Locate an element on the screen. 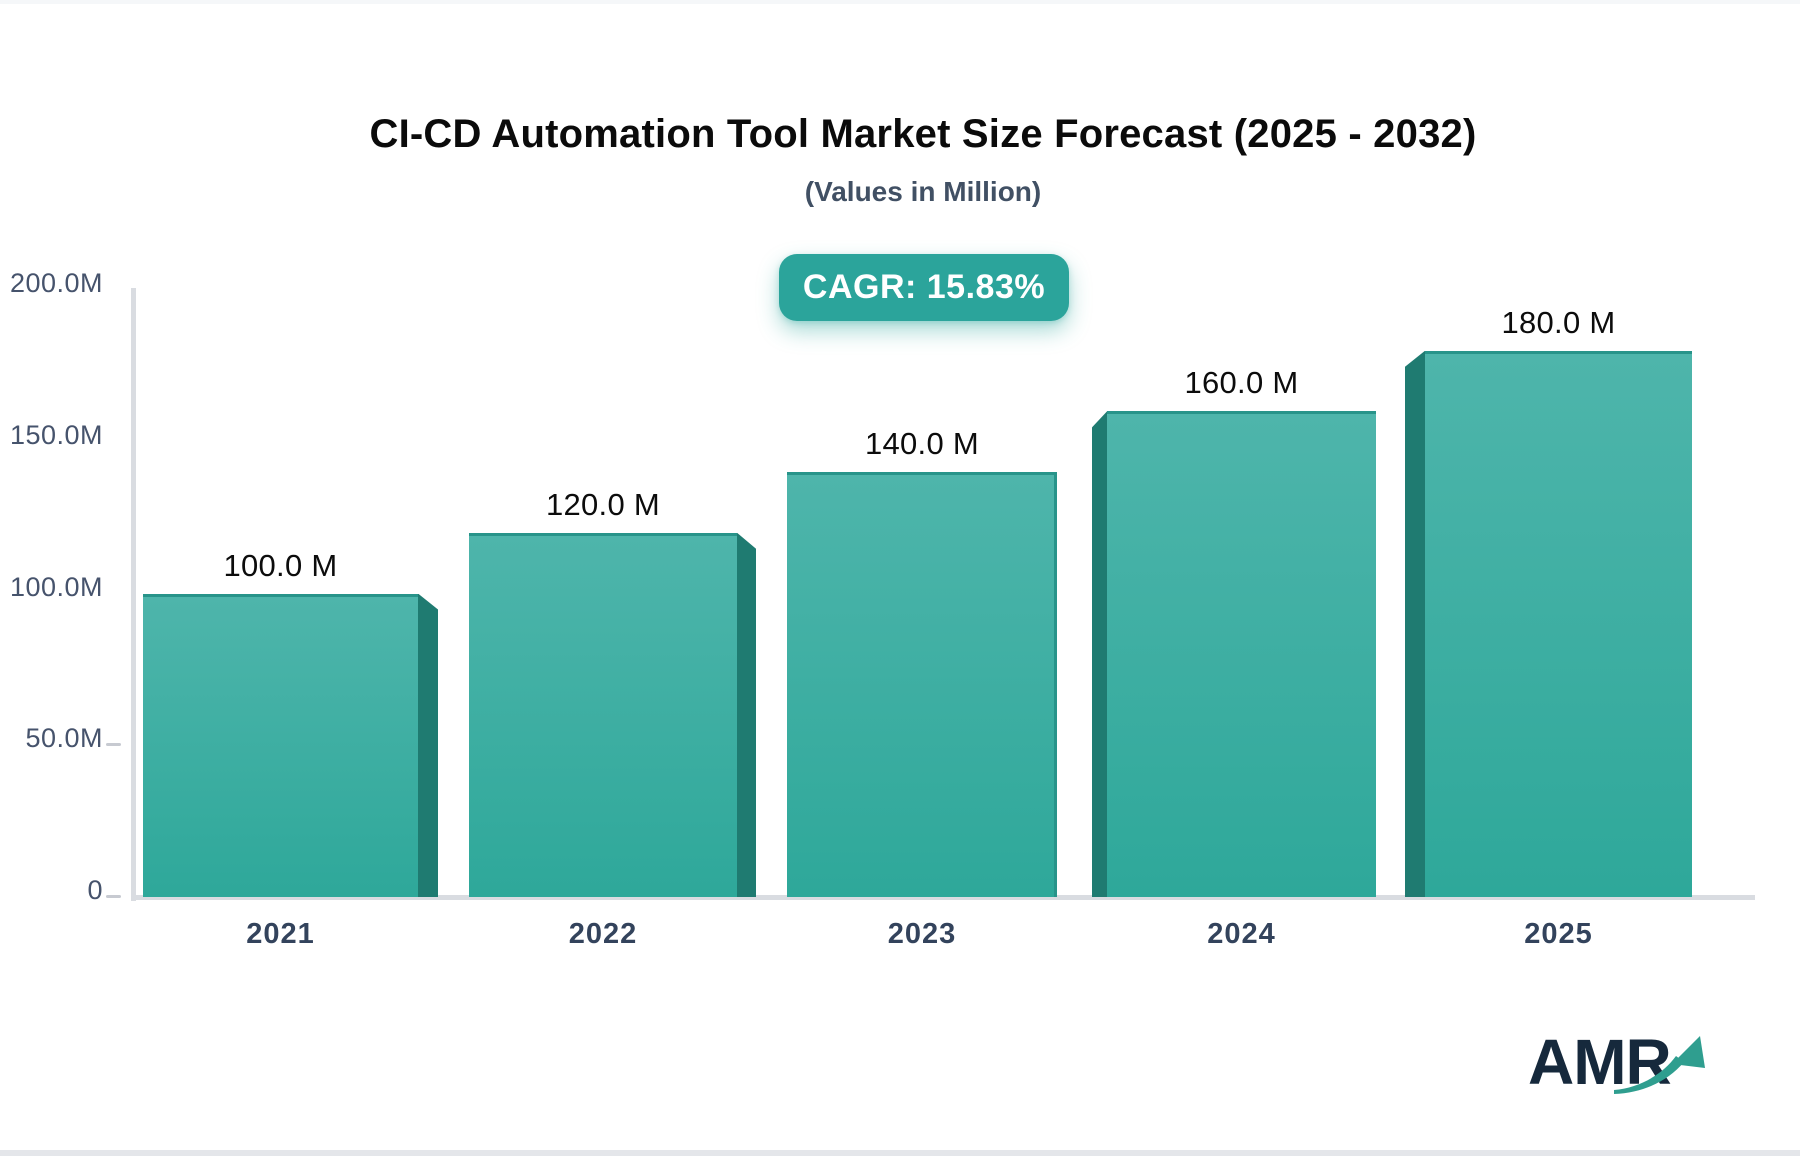 The height and width of the screenshot is (1156, 1800). y-axis-tick-label: 100.0M is located at coordinates (56, 586).